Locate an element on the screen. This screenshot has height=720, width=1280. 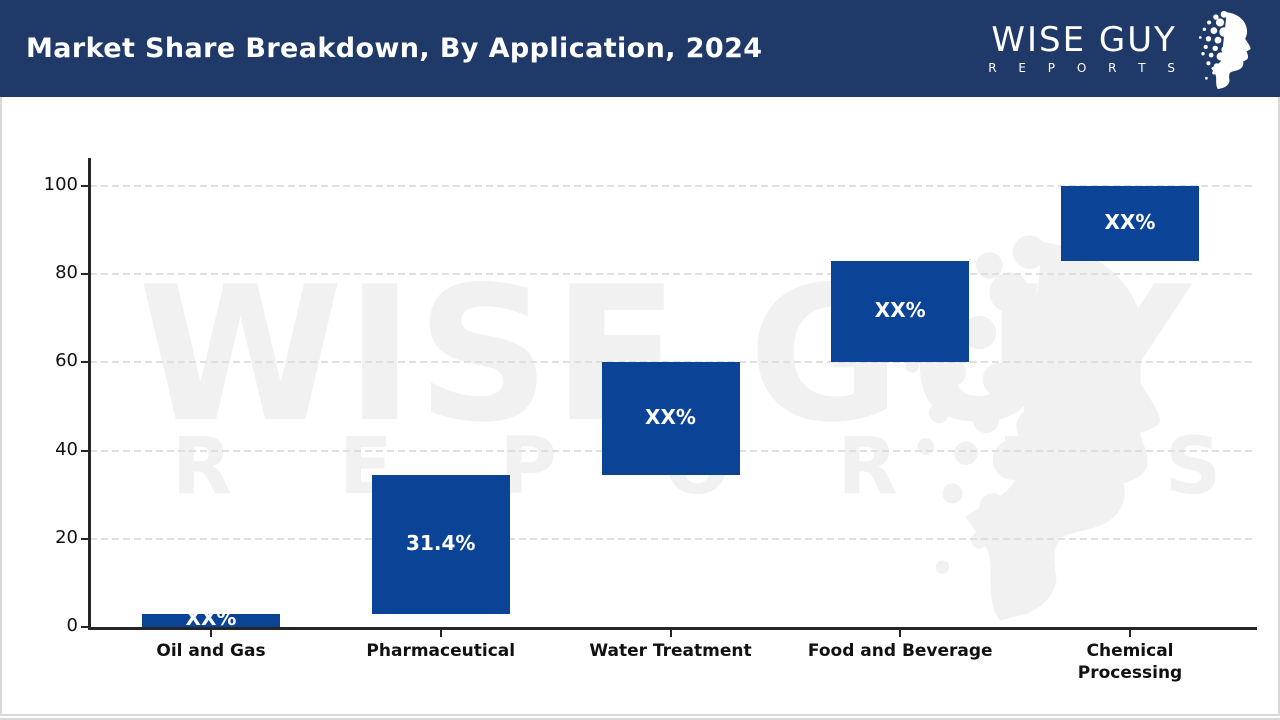
bottom-edge is located at coordinates (640, 719).